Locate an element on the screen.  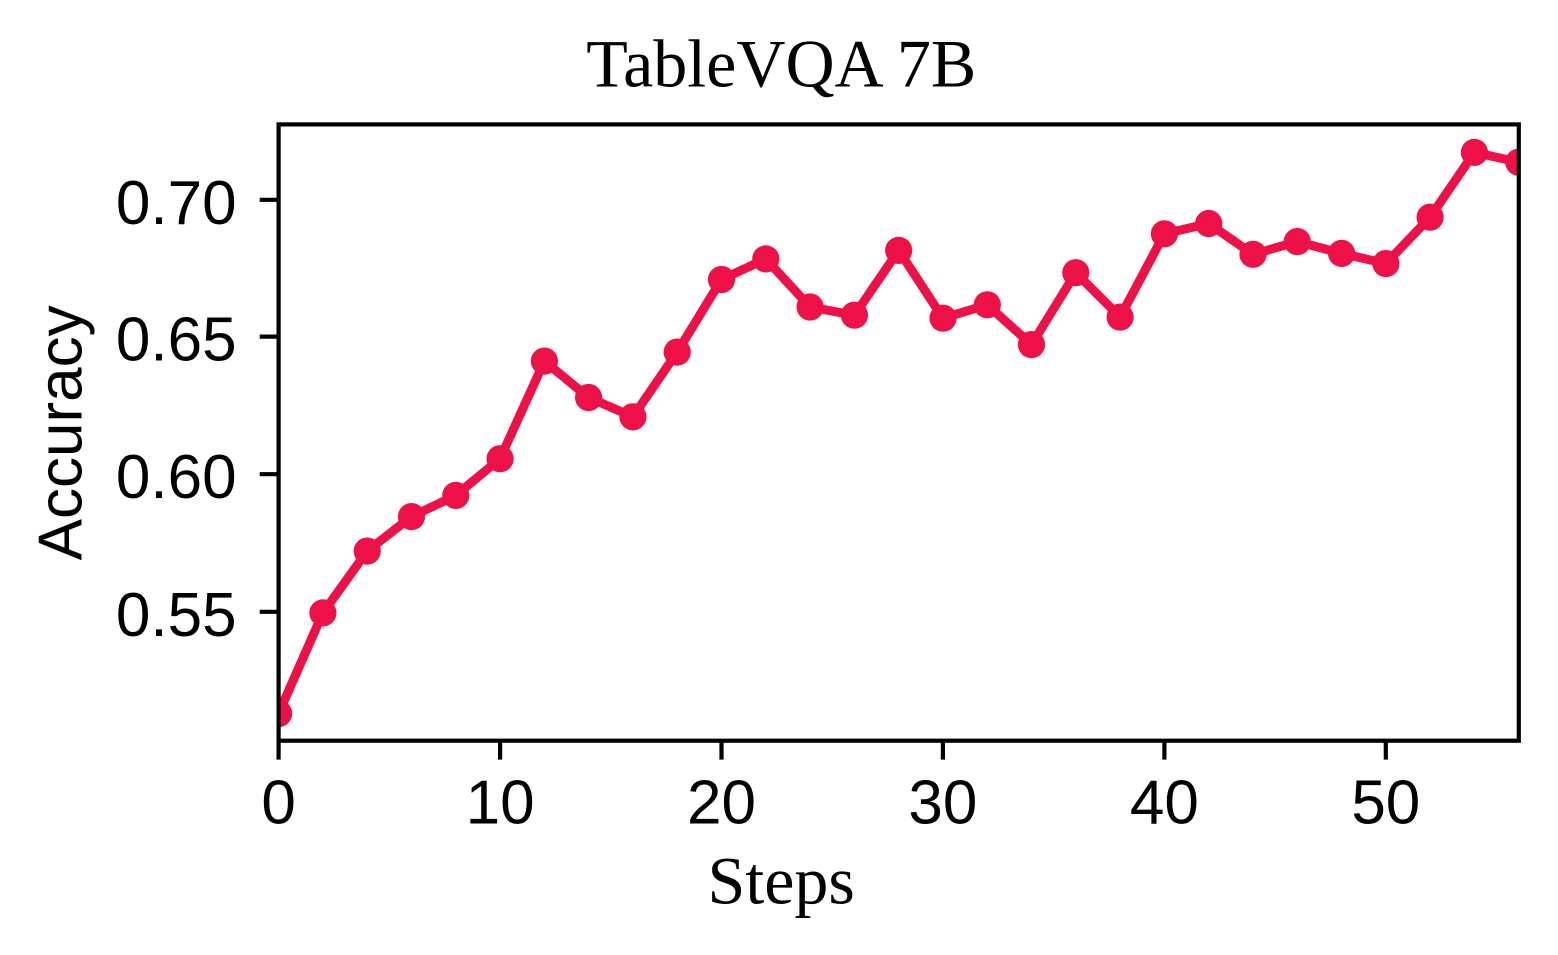
svg-text: 0.65 is located at coordinates (176, 340).